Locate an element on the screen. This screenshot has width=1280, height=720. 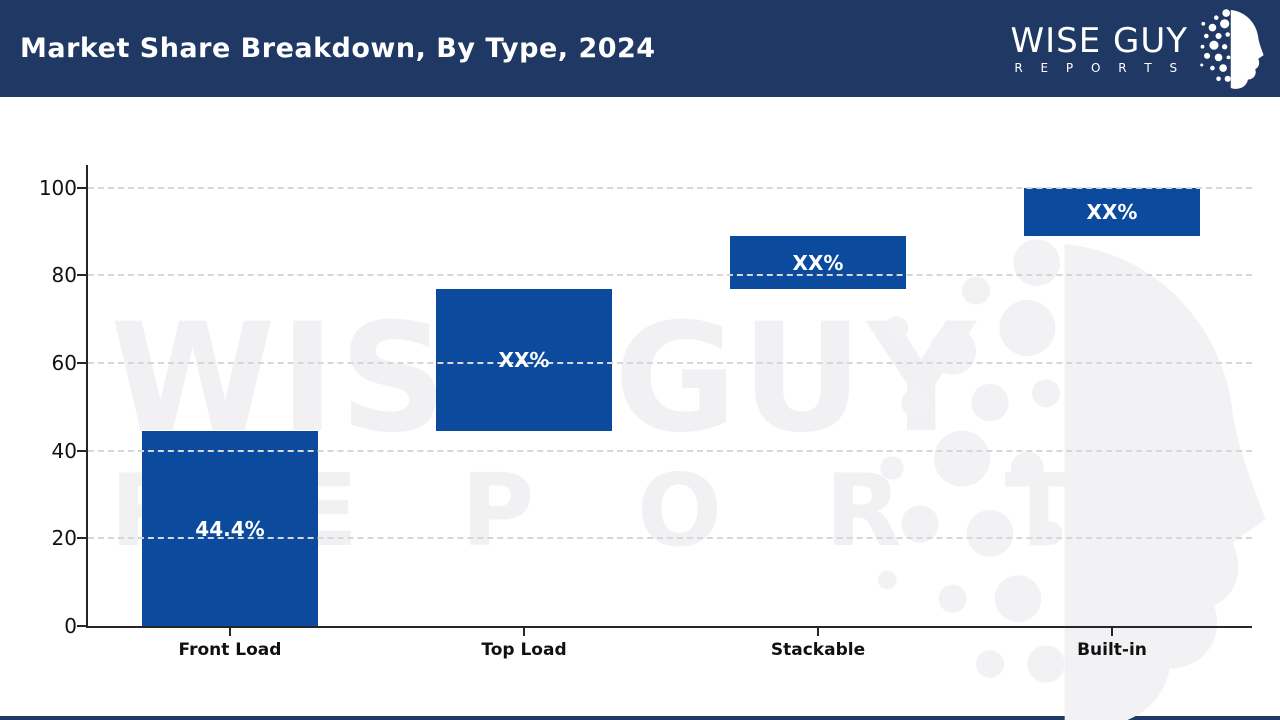
bar-top-load is located at coordinates (524, 360).